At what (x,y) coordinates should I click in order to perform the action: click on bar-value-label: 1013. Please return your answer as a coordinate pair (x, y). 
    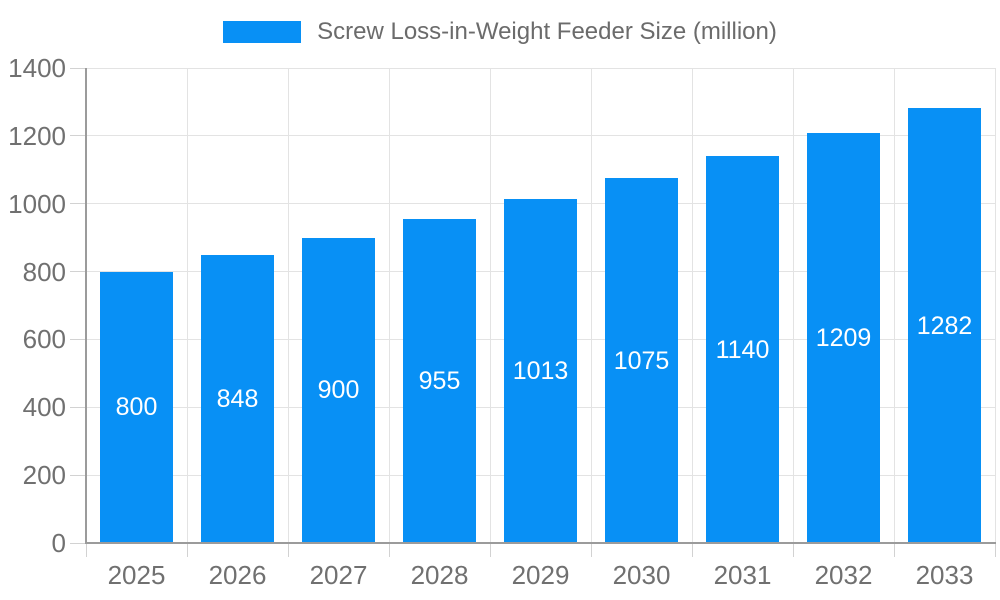
    Looking at the image, I should click on (540, 371).